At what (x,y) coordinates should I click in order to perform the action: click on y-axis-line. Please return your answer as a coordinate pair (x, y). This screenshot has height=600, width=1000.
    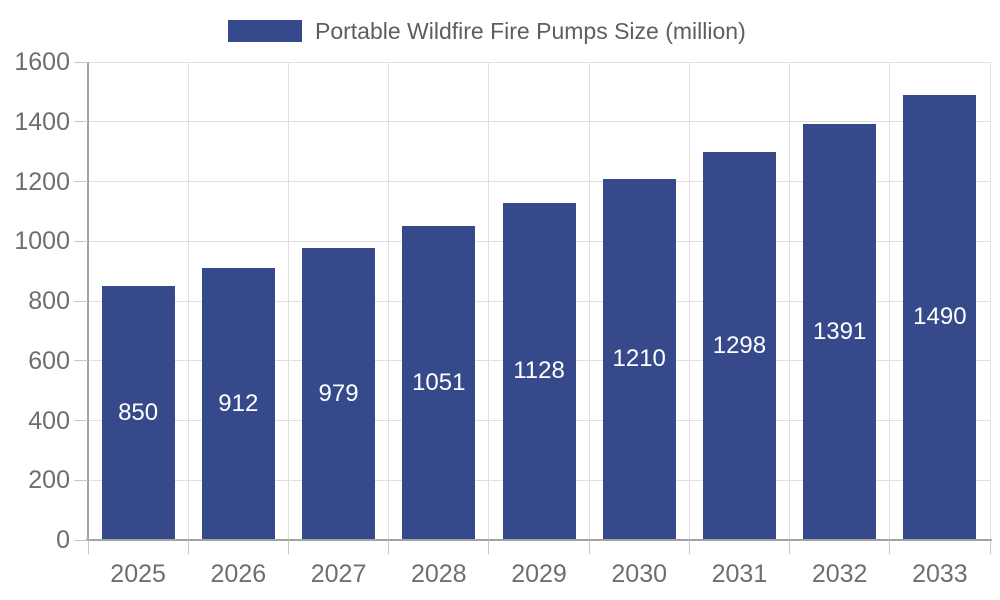
    Looking at the image, I should click on (88, 301).